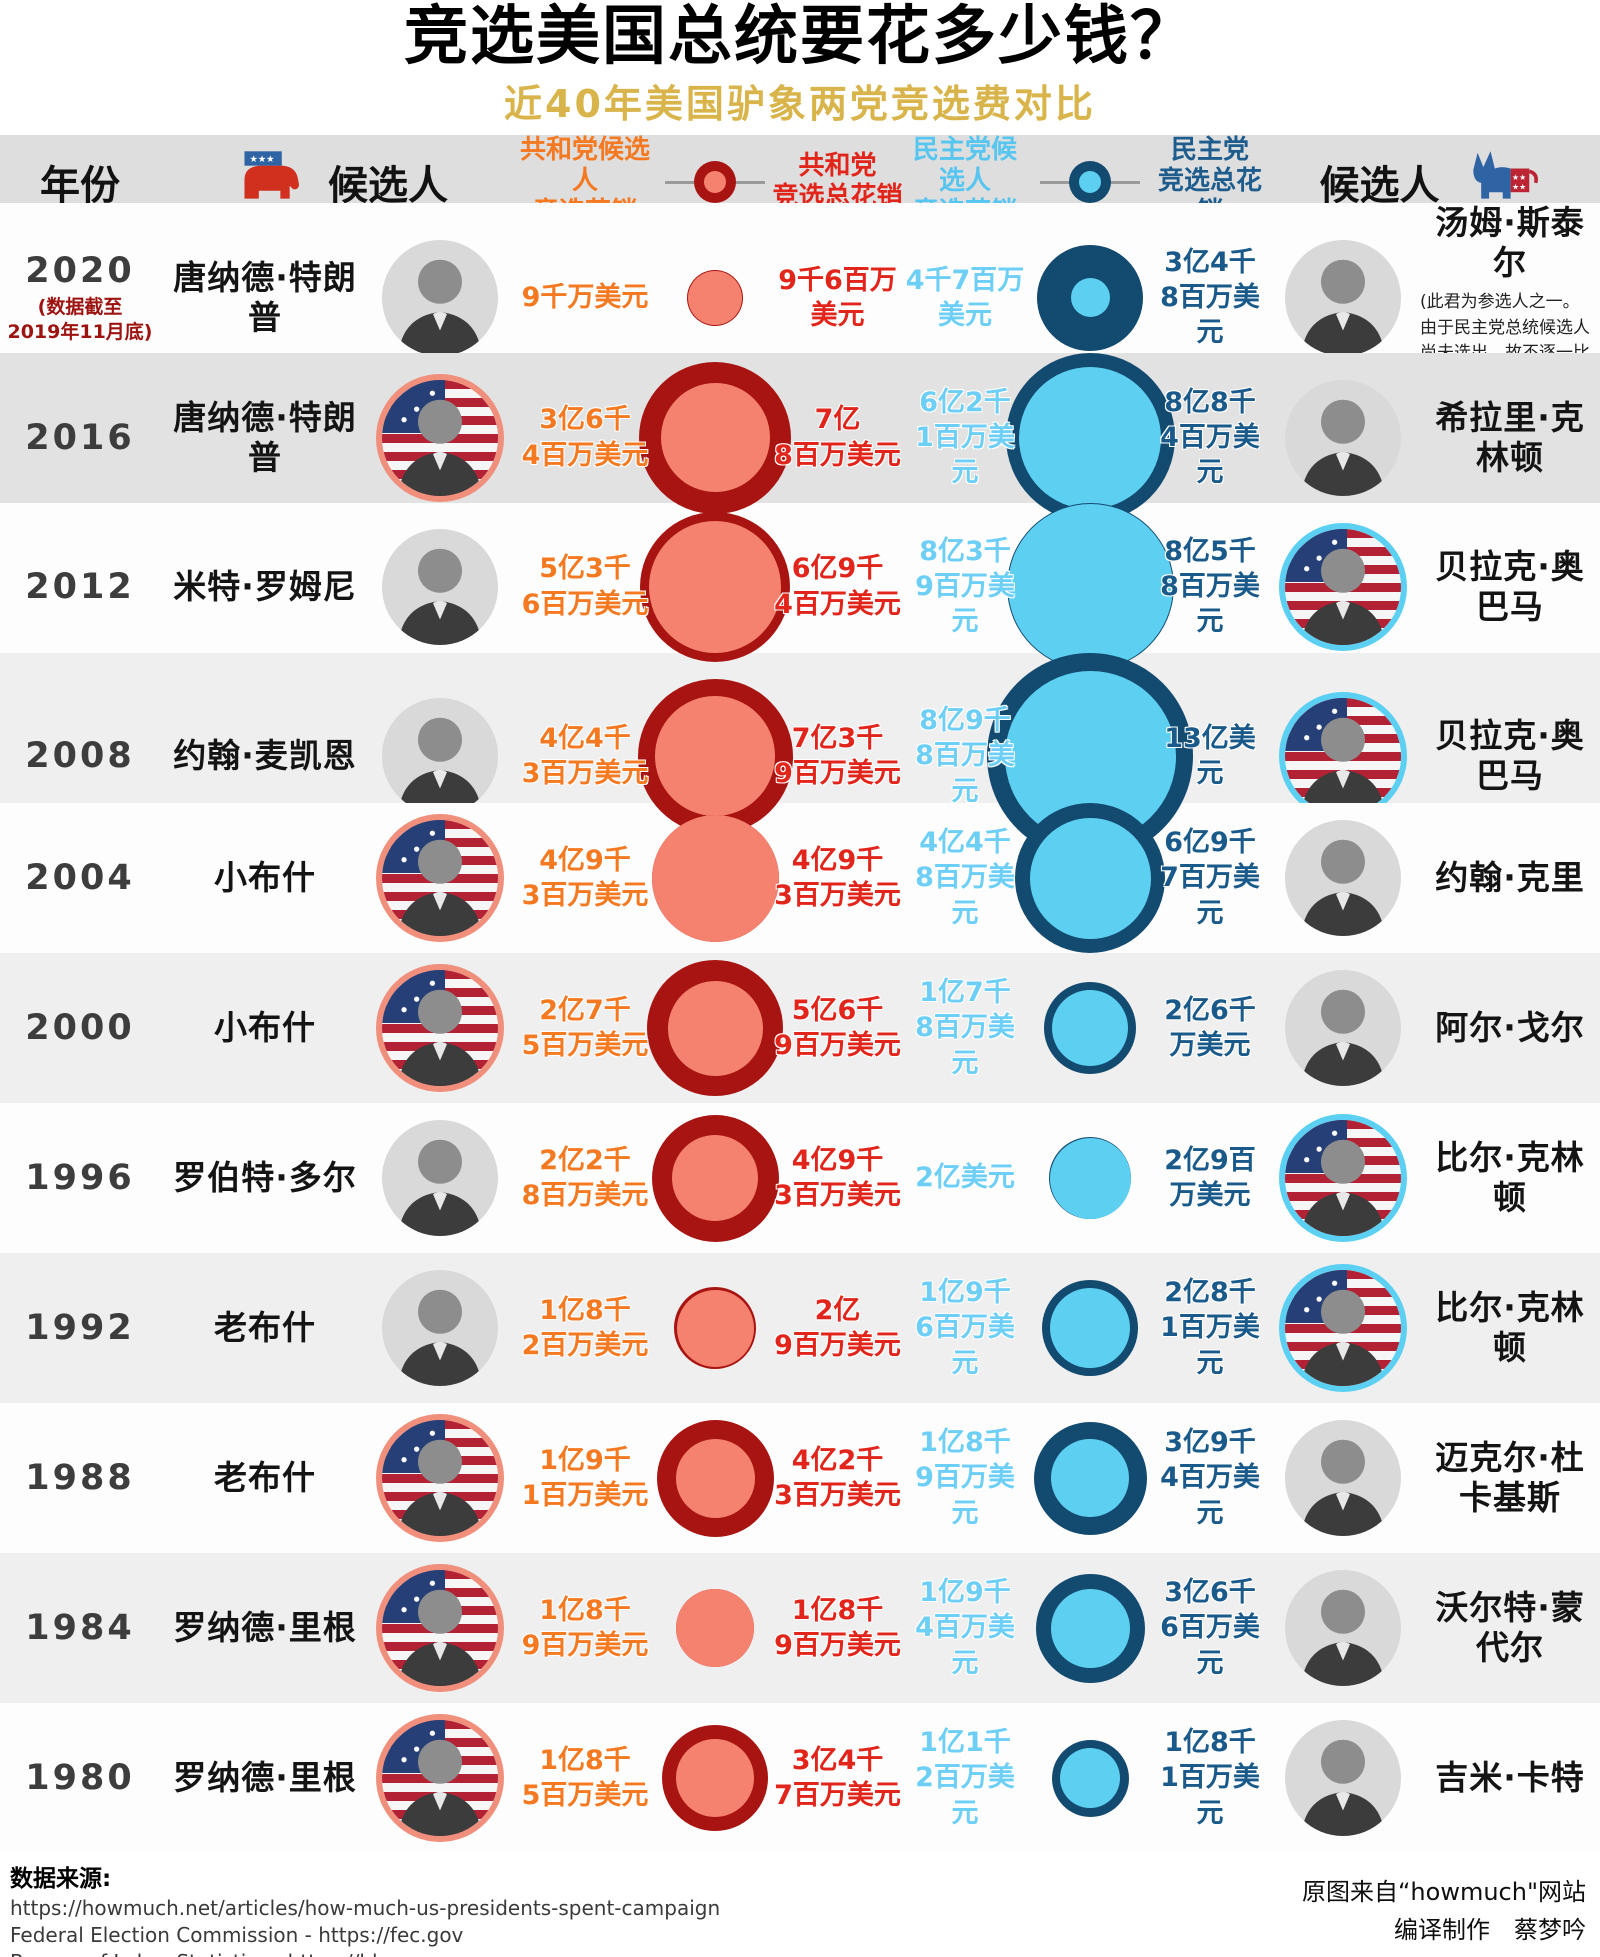  I want to click on dem-total-spend-value: 6亿9千 7百万美元, so click(1210, 878).